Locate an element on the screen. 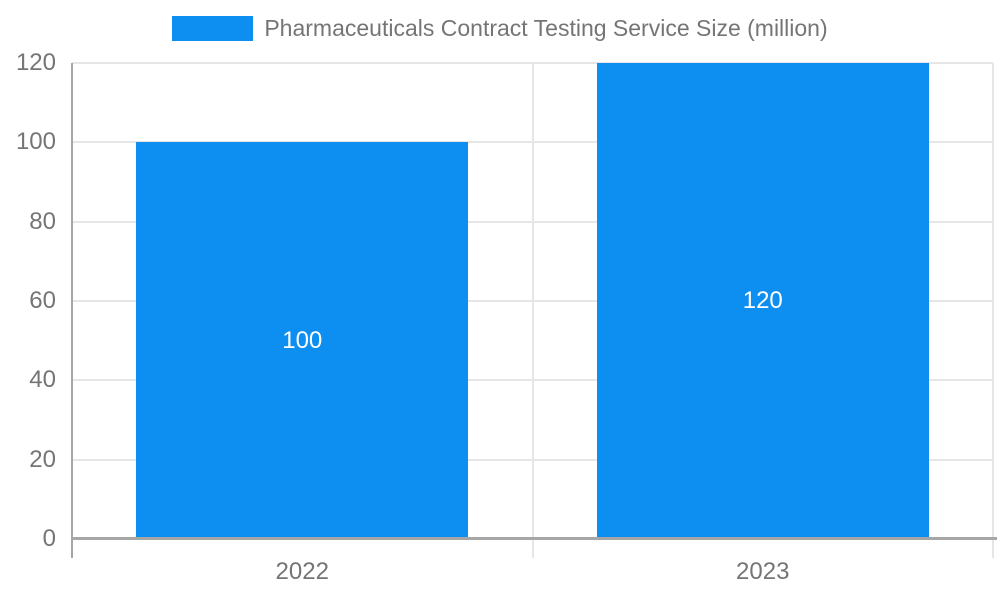 The height and width of the screenshot is (600, 1000). y-tick-label-20: 20 is located at coordinates (42, 459).